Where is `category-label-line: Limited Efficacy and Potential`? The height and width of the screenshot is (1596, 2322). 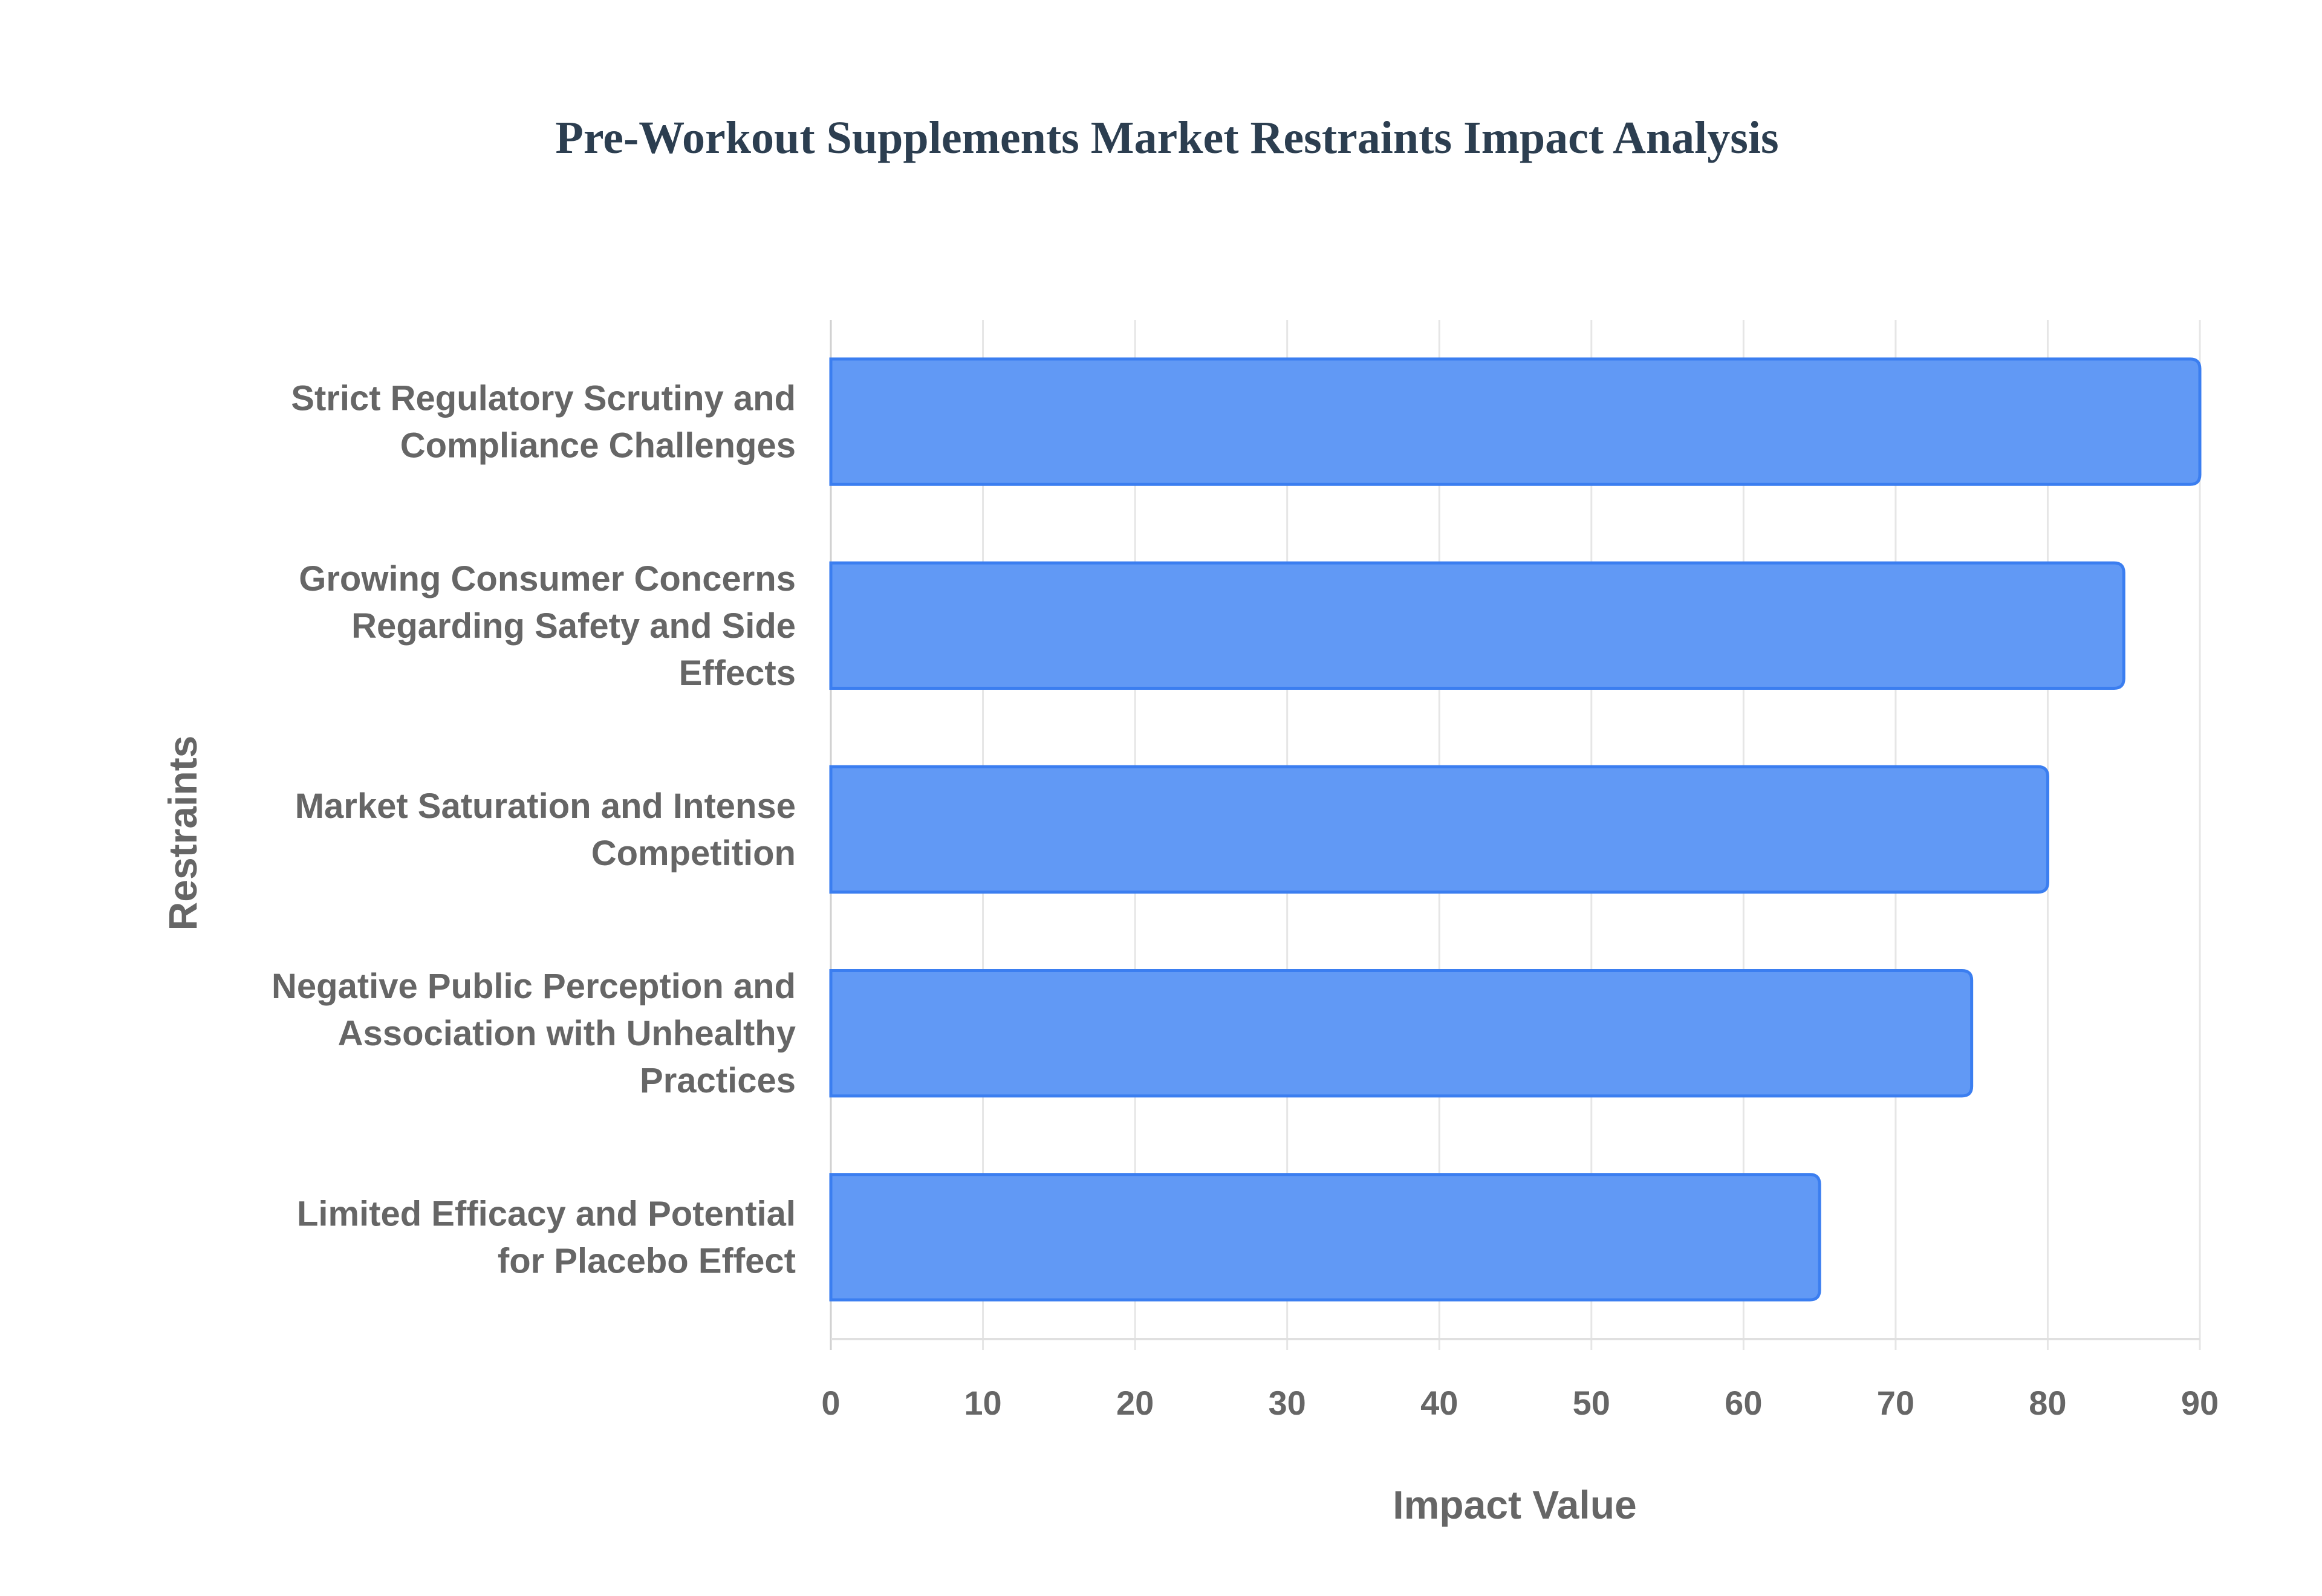
category-label-line: Limited Efficacy and Potential is located at coordinates (546, 1213).